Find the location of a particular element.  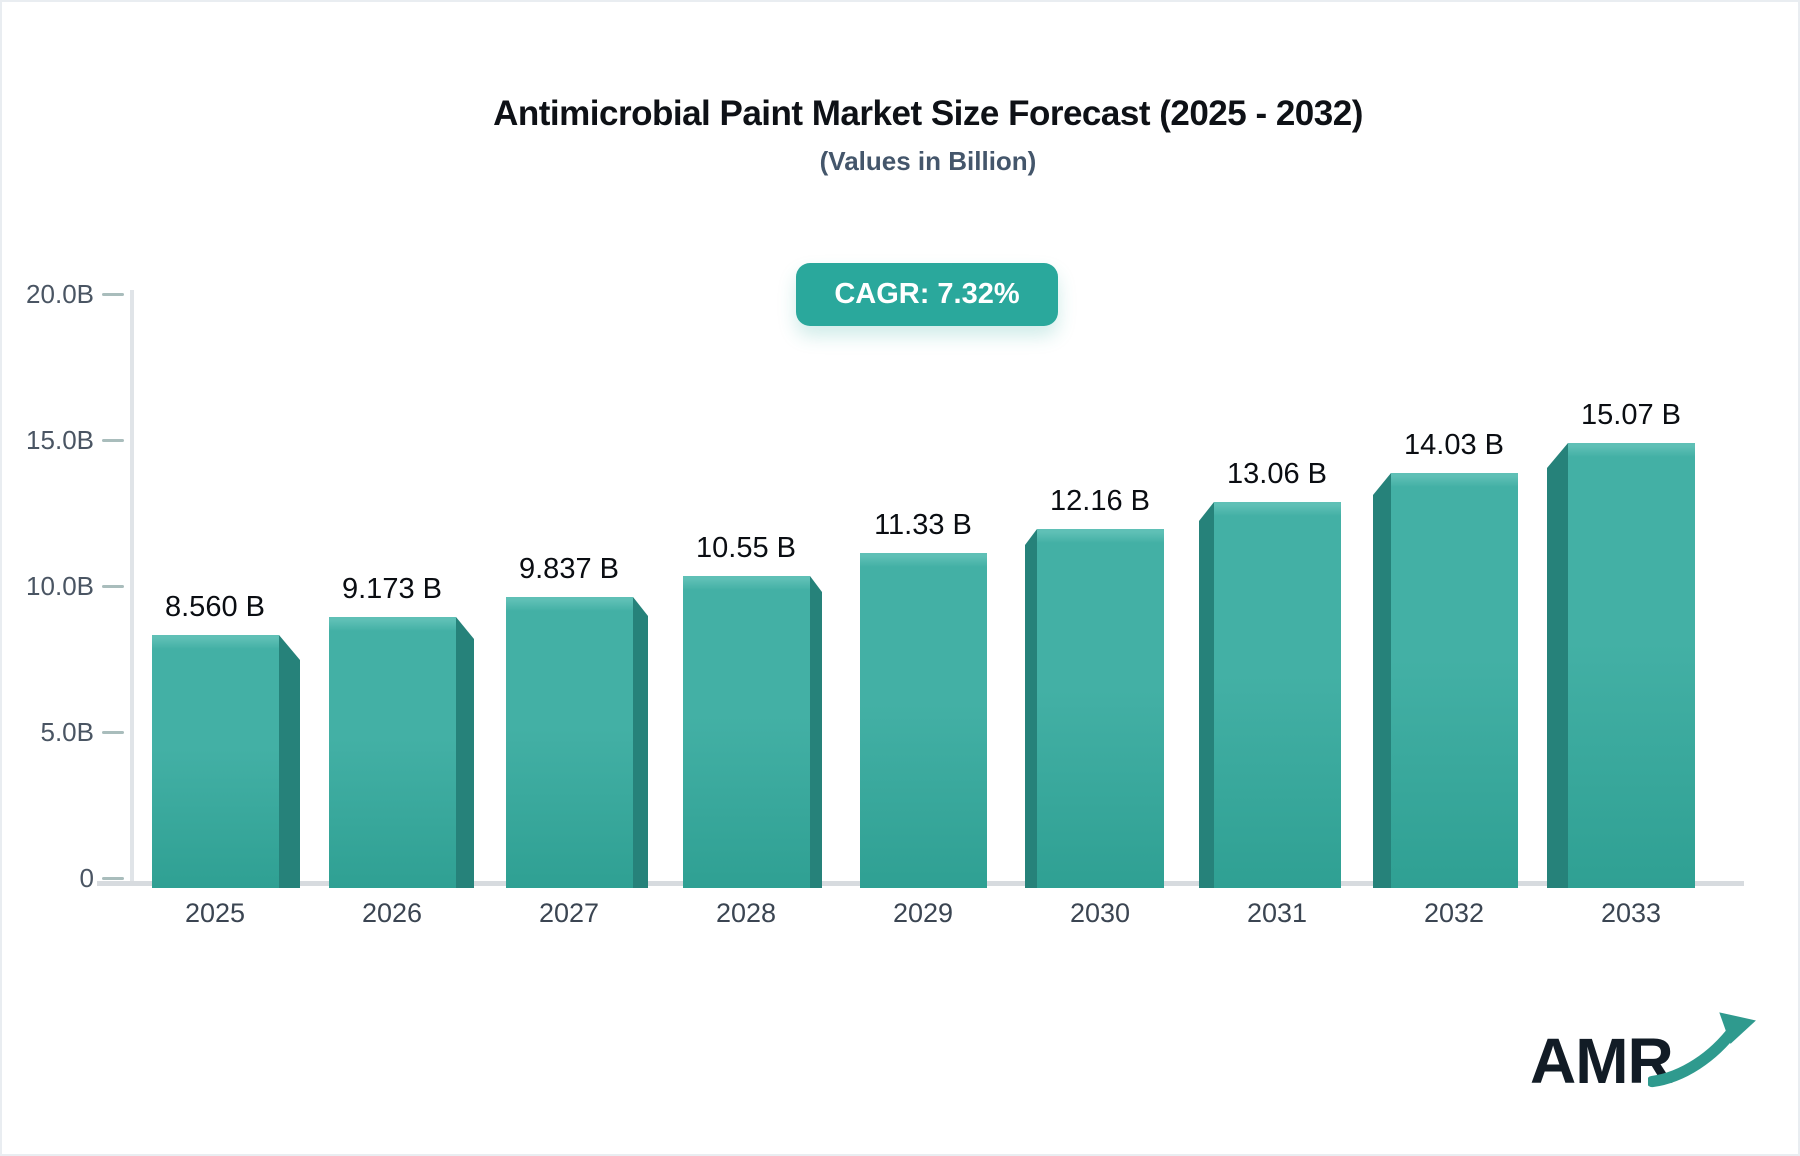

x-axis-label-2031: 2031 is located at coordinates (1277, 913).